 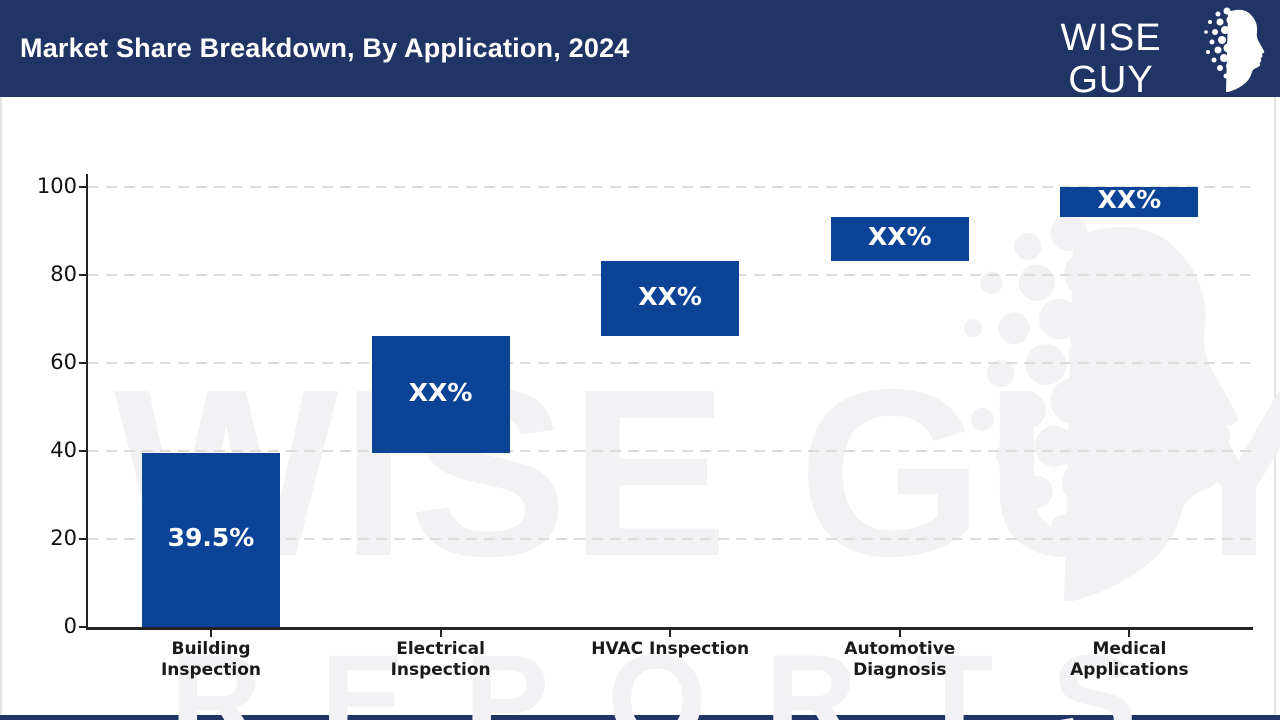 I want to click on bar-electrical-inspection, so click(x=440, y=395).